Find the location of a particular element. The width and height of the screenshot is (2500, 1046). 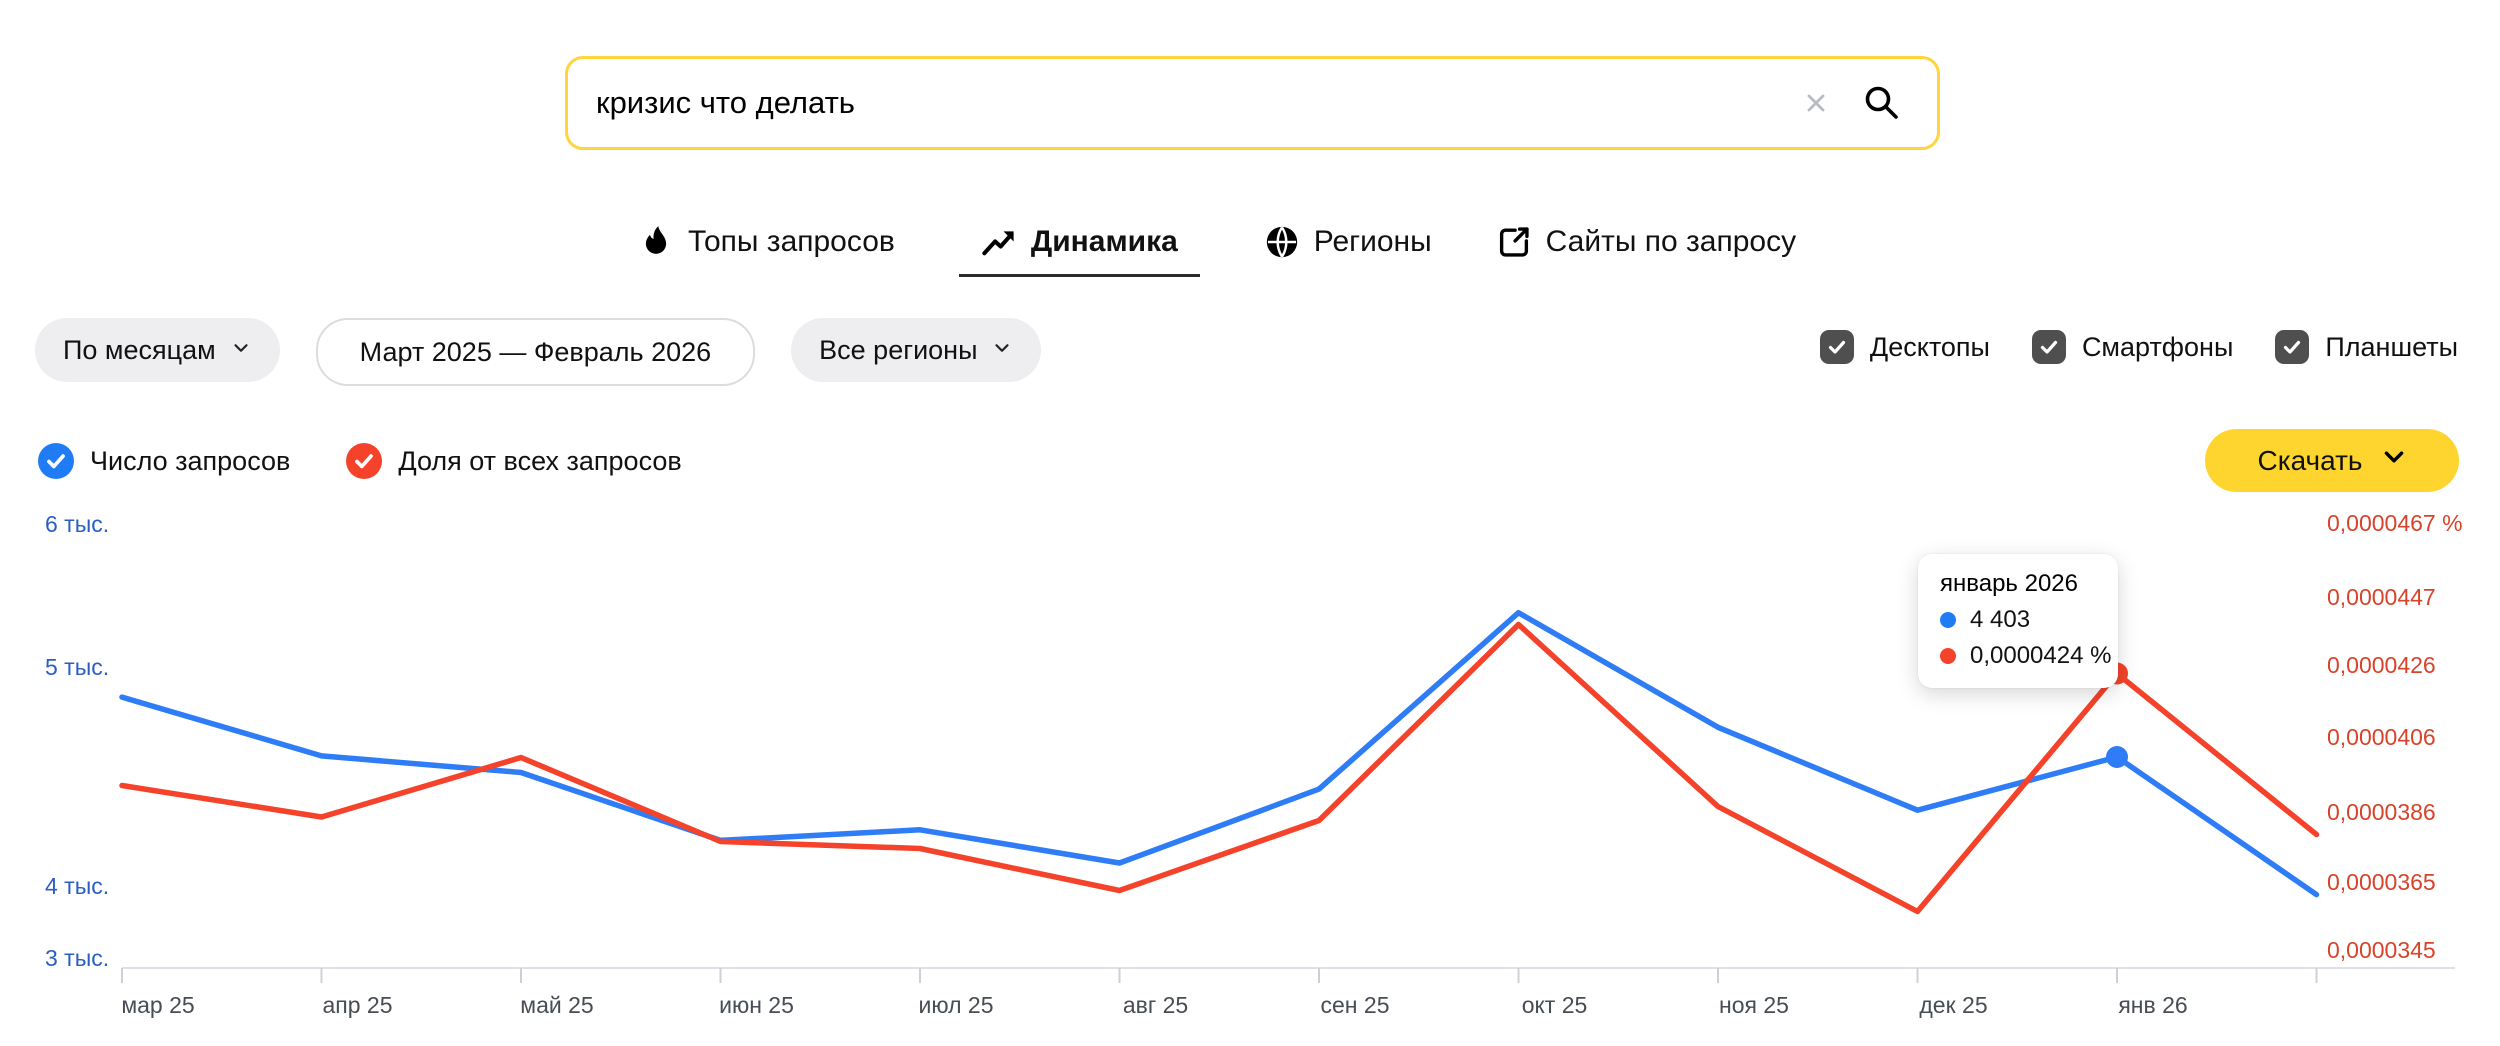

right-axis-label: 0,0000467 % is located at coordinates (2395, 523).